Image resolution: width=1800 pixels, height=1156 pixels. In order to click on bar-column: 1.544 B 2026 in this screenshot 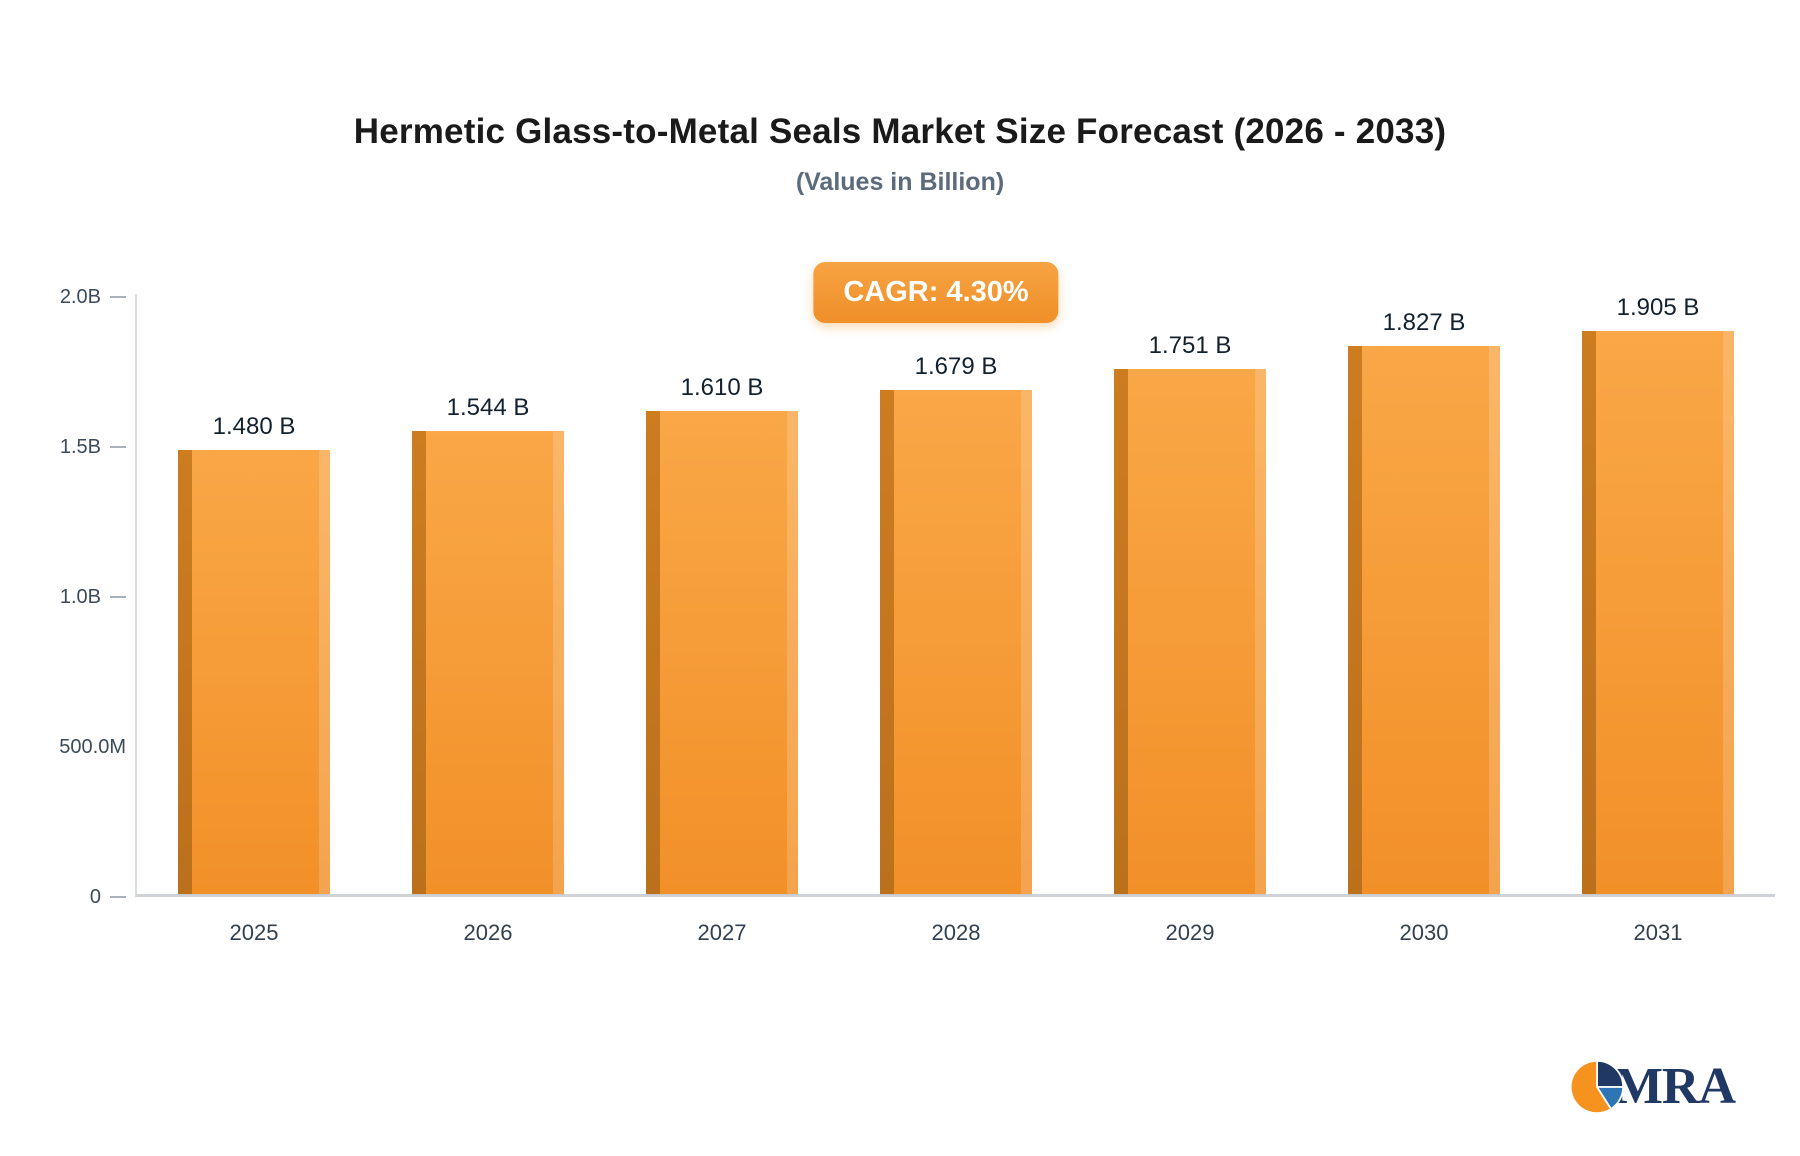, I will do `click(488, 619)`.